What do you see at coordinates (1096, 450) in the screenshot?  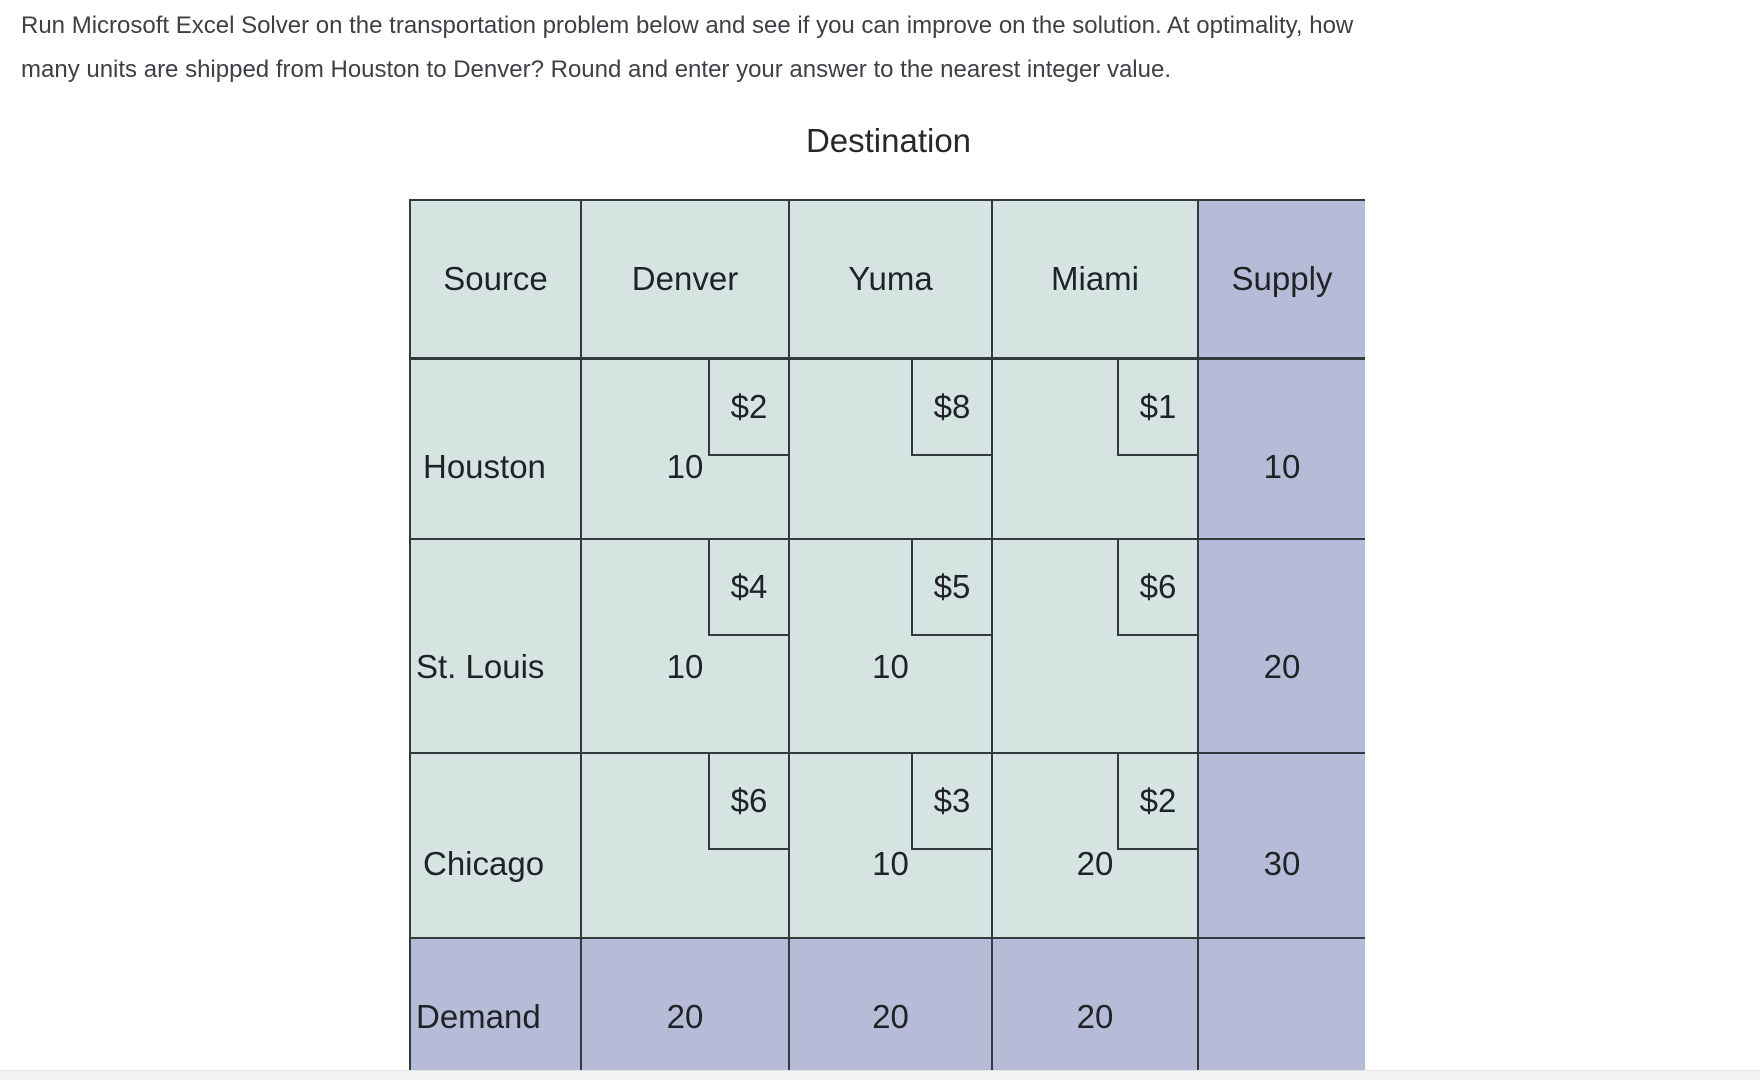 I see `cell-houston-miami: $1` at bounding box center [1096, 450].